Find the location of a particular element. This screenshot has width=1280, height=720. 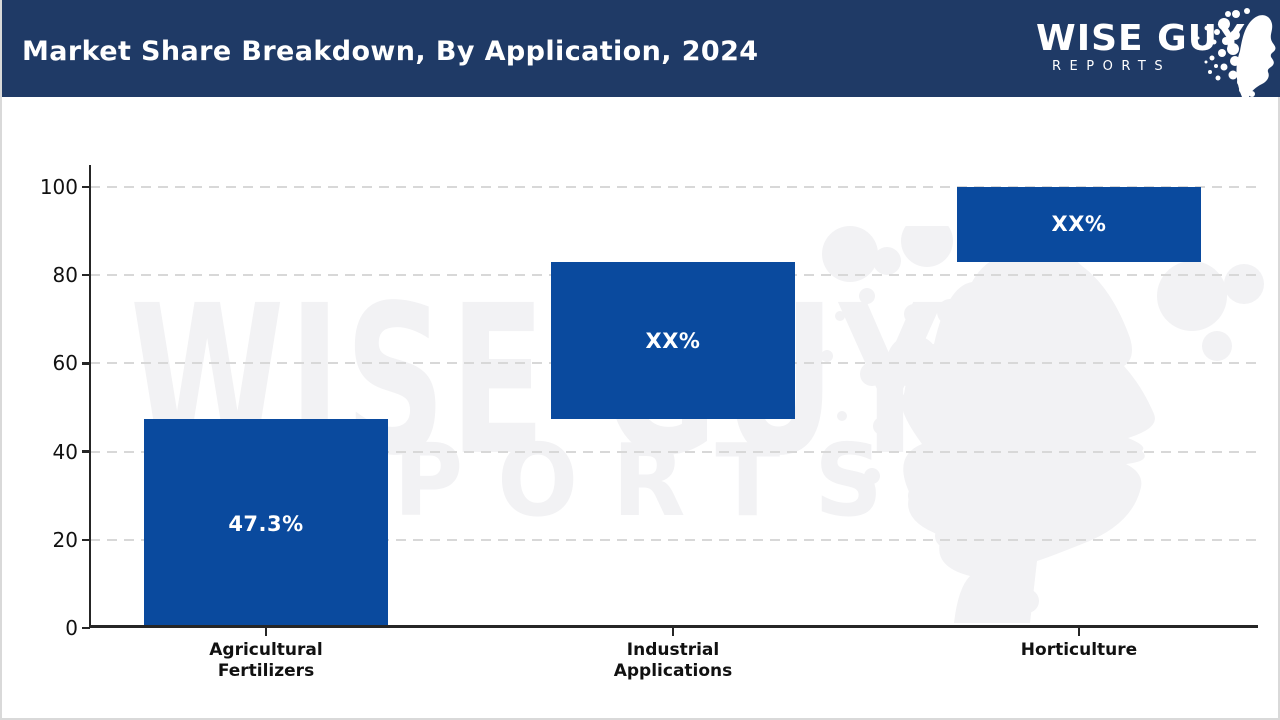

y-axis-tick-label: 100 is located at coordinates (58, 187).